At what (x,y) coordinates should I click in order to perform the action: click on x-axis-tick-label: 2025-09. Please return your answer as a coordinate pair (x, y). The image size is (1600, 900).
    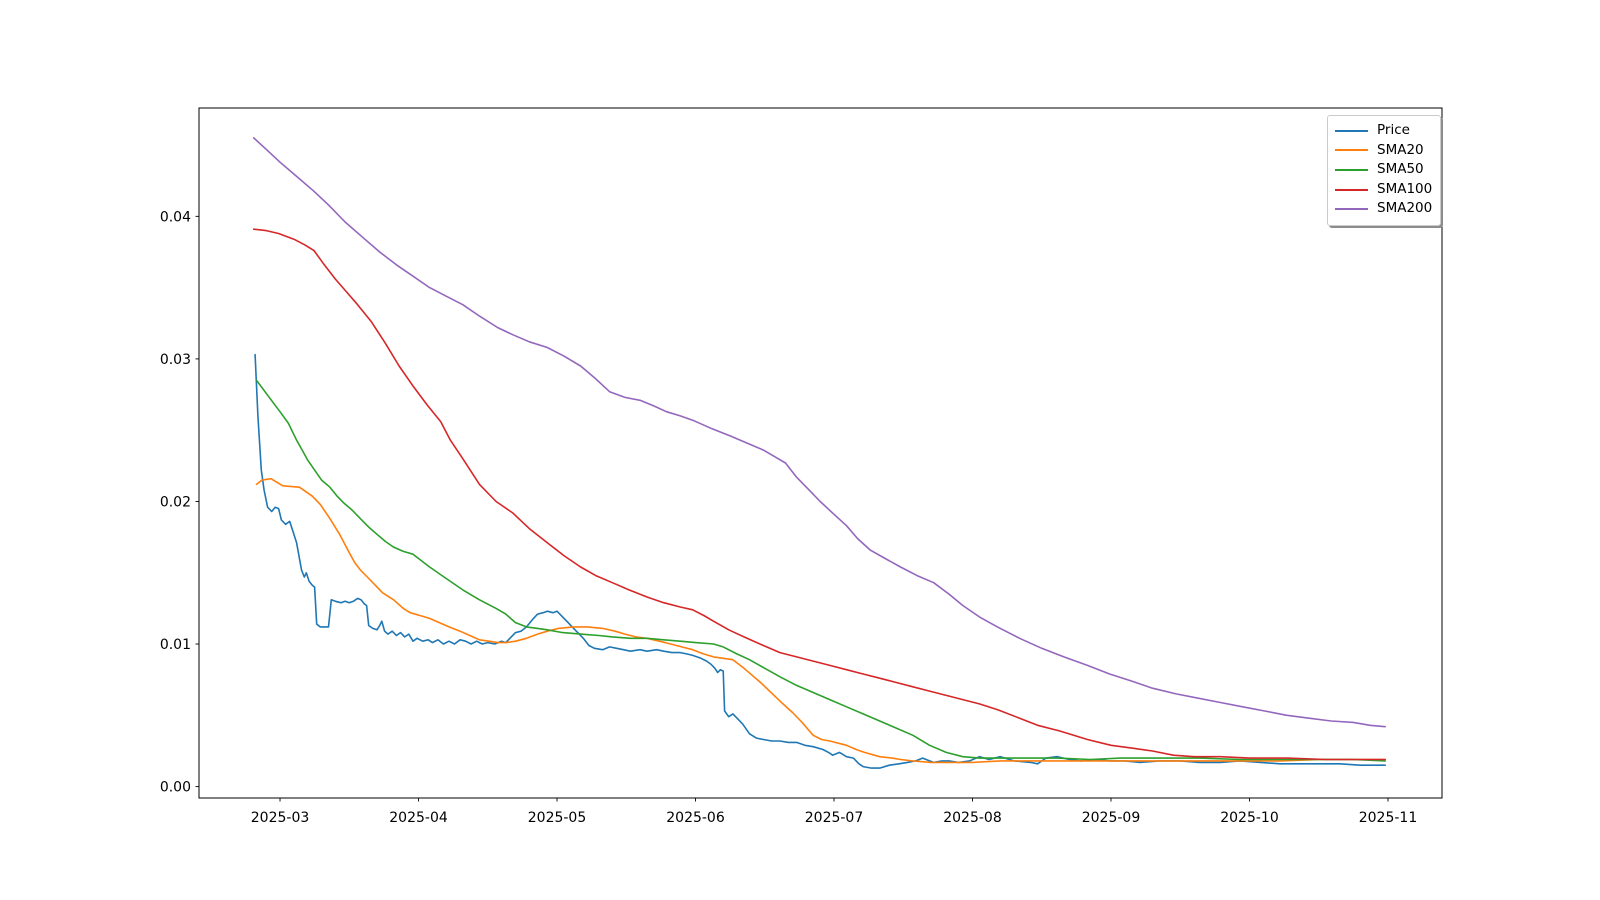
    Looking at the image, I should click on (1111, 818).